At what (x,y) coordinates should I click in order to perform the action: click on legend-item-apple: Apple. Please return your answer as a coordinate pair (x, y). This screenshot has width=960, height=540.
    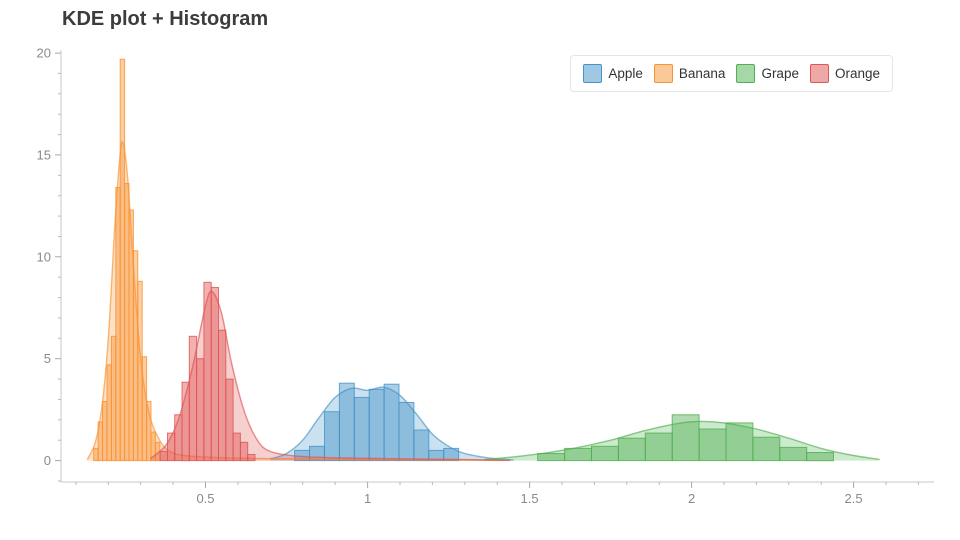
    Looking at the image, I should click on (613, 73).